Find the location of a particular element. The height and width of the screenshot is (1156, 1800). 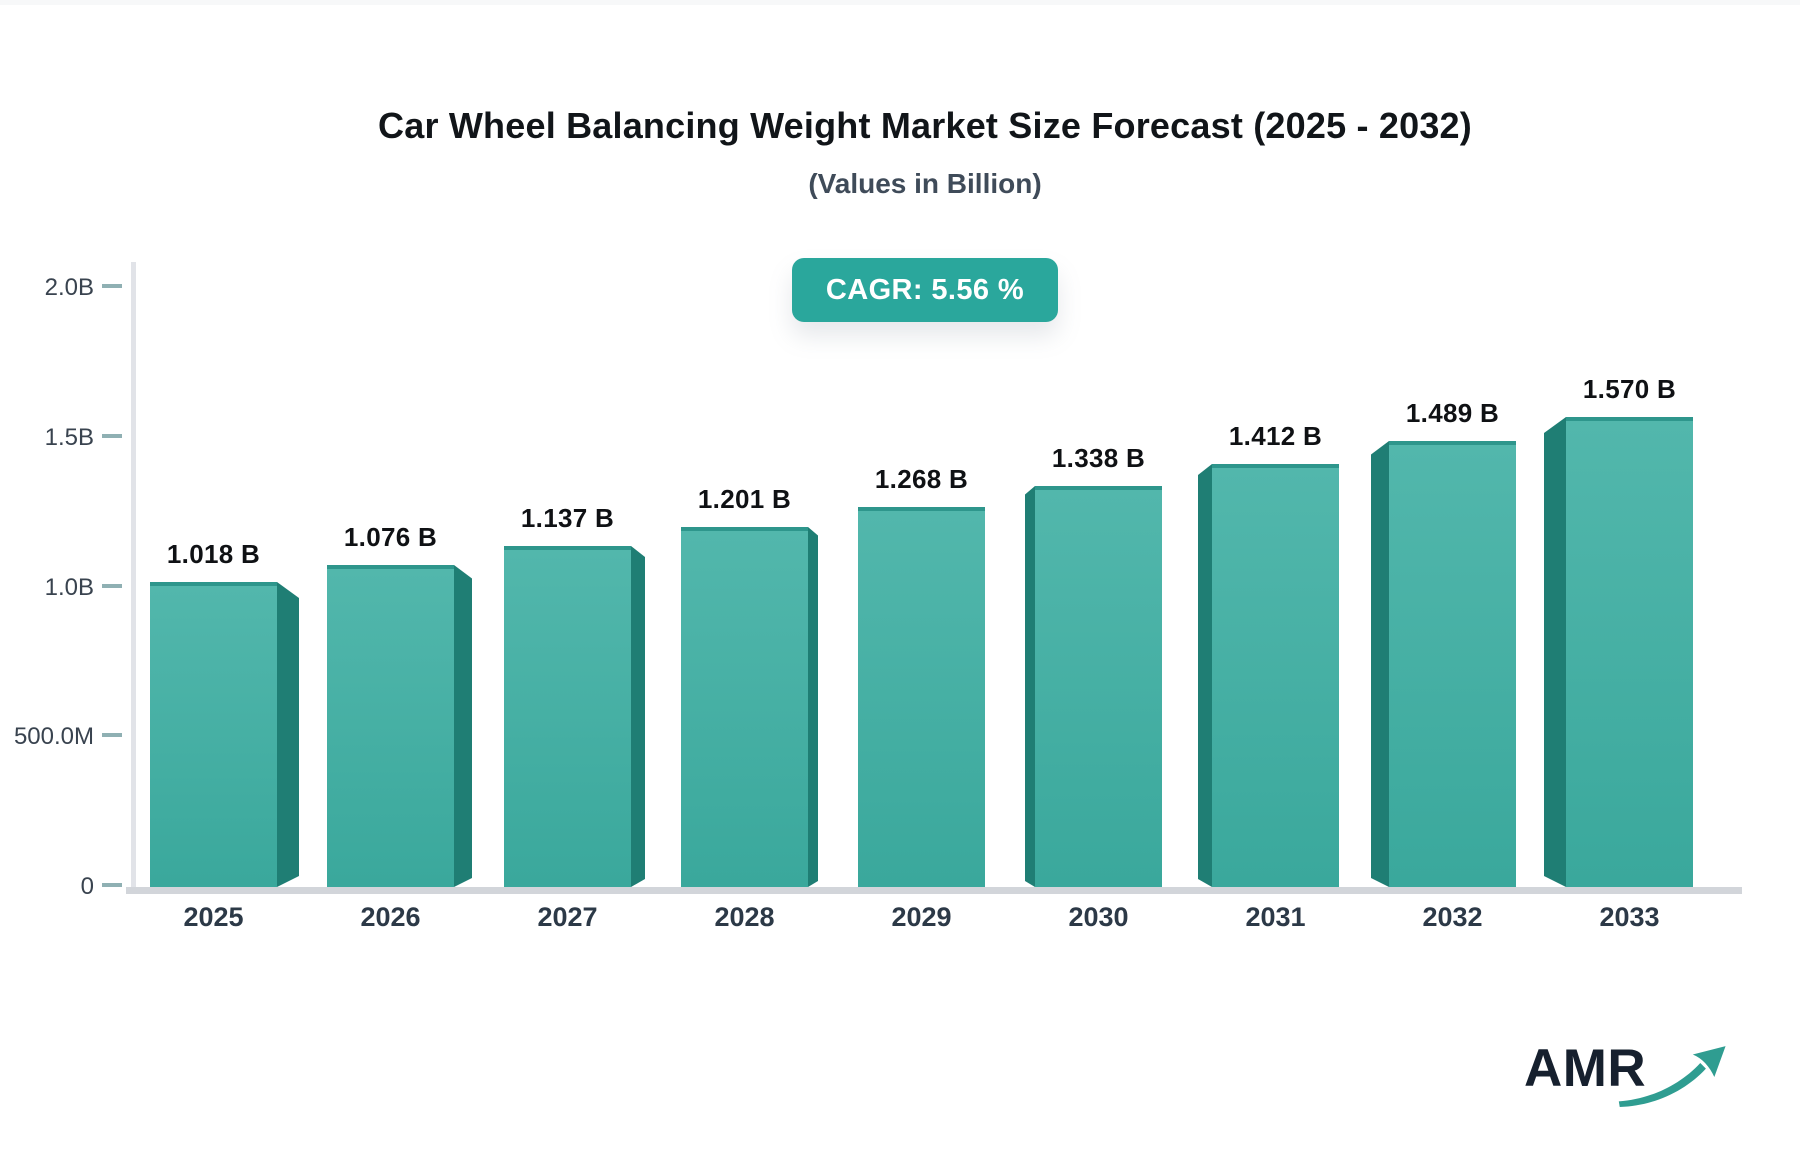

bar-value-label-2026: 1.076 B is located at coordinates (390, 537).